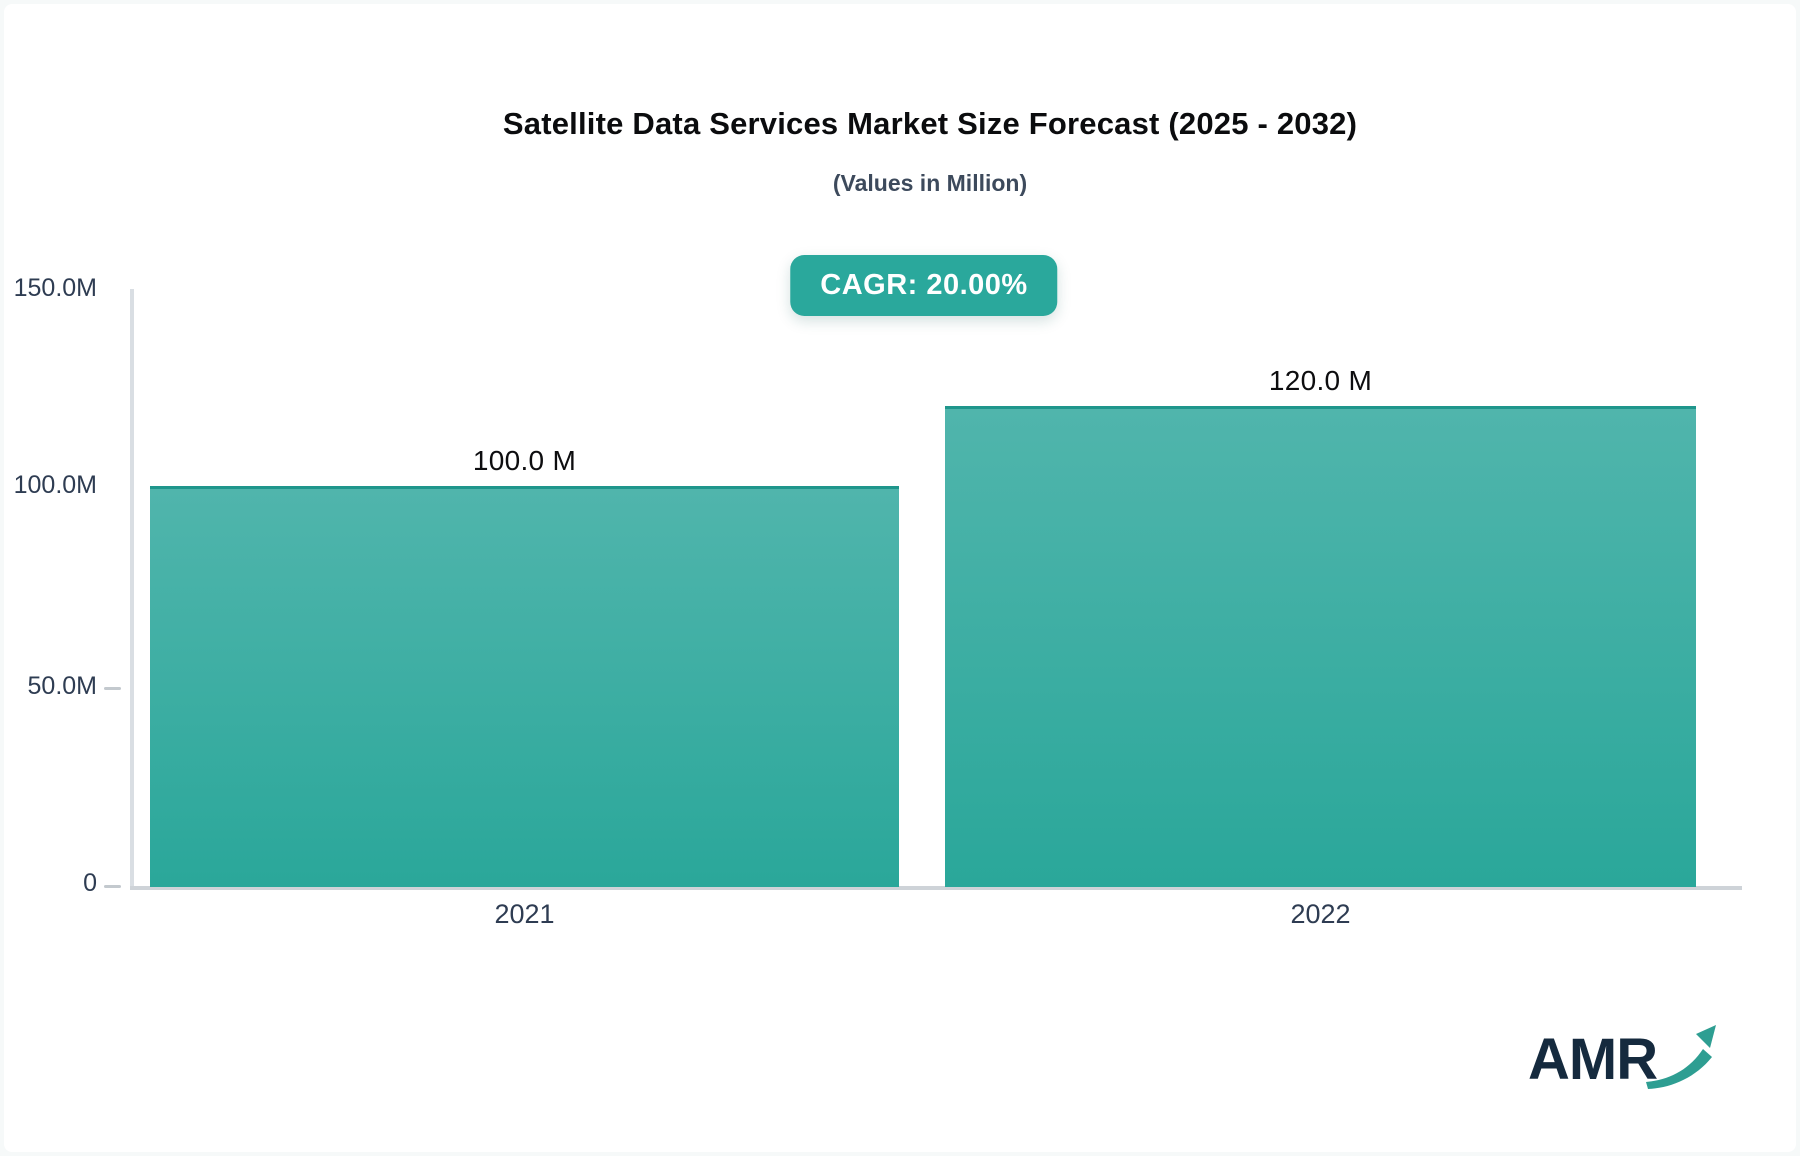 Image resolution: width=1800 pixels, height=1156 pixels. I want to click on amr-logo: AMR, so click(1622, 1058).